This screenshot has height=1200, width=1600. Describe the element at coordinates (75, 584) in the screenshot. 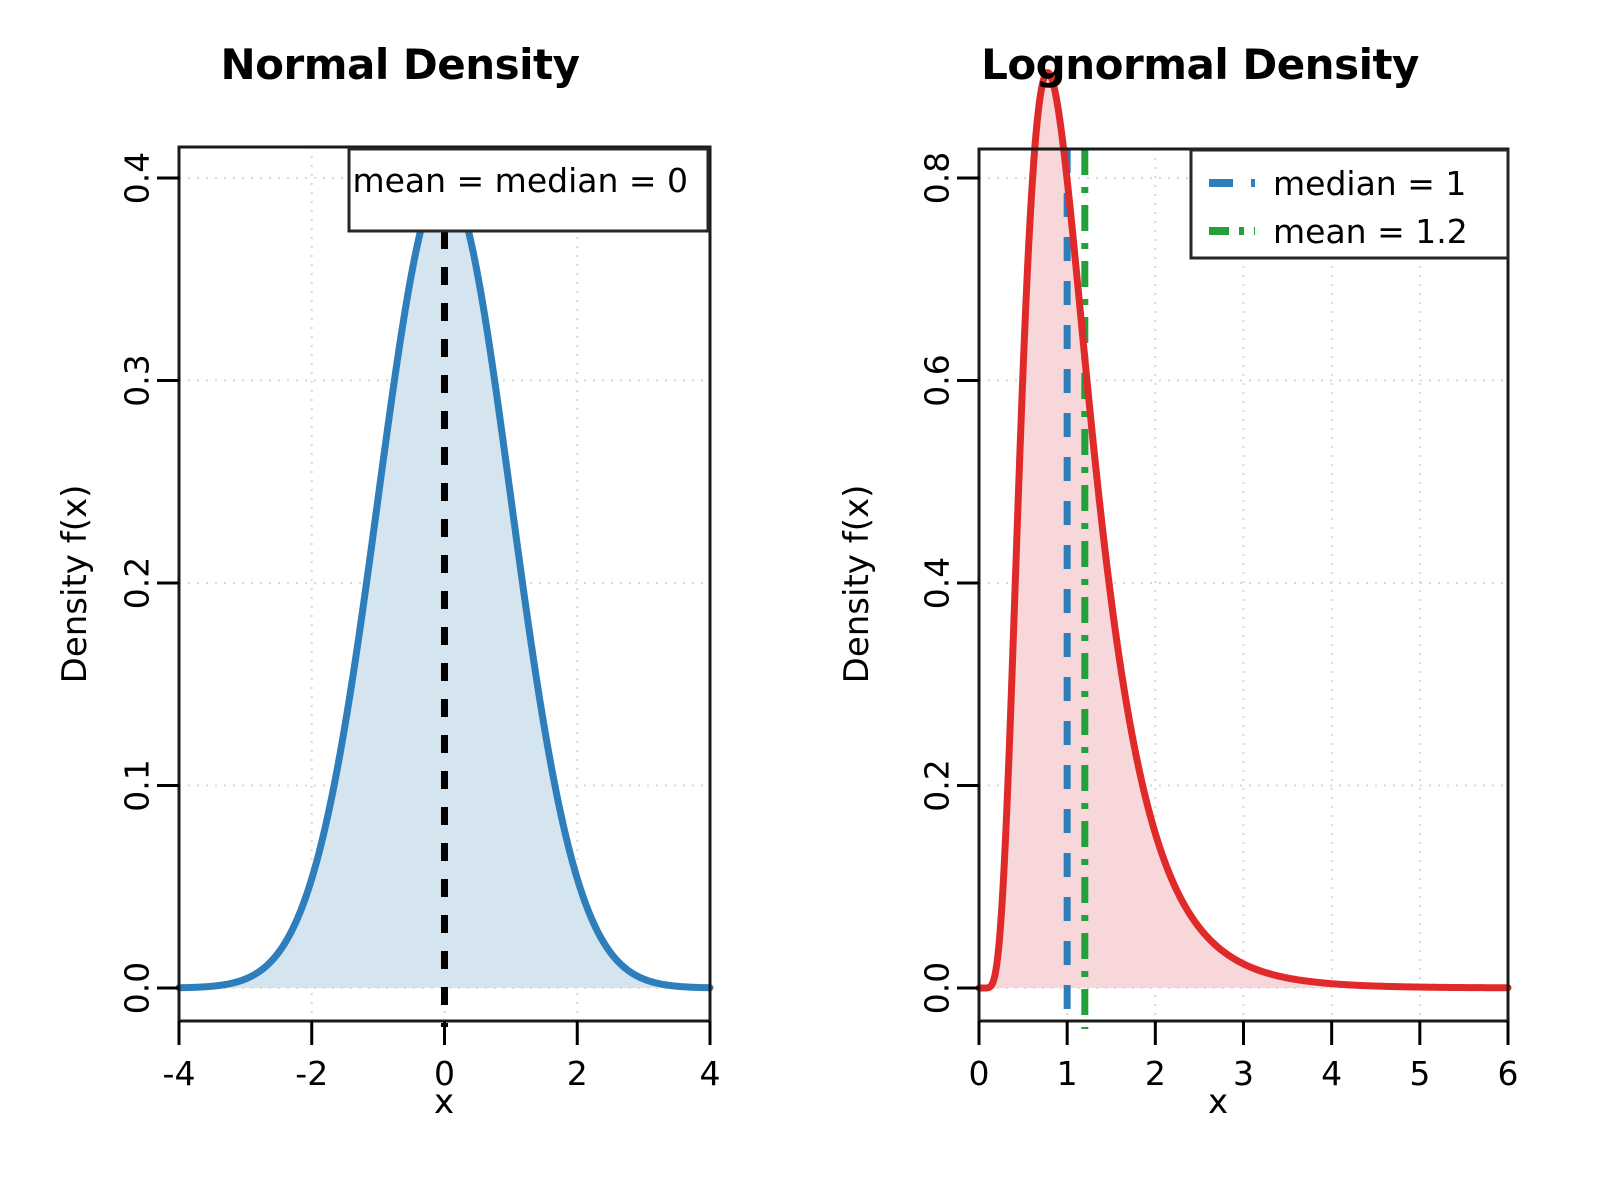

I see `y-axis-title-left: Density f(x)` at that location.